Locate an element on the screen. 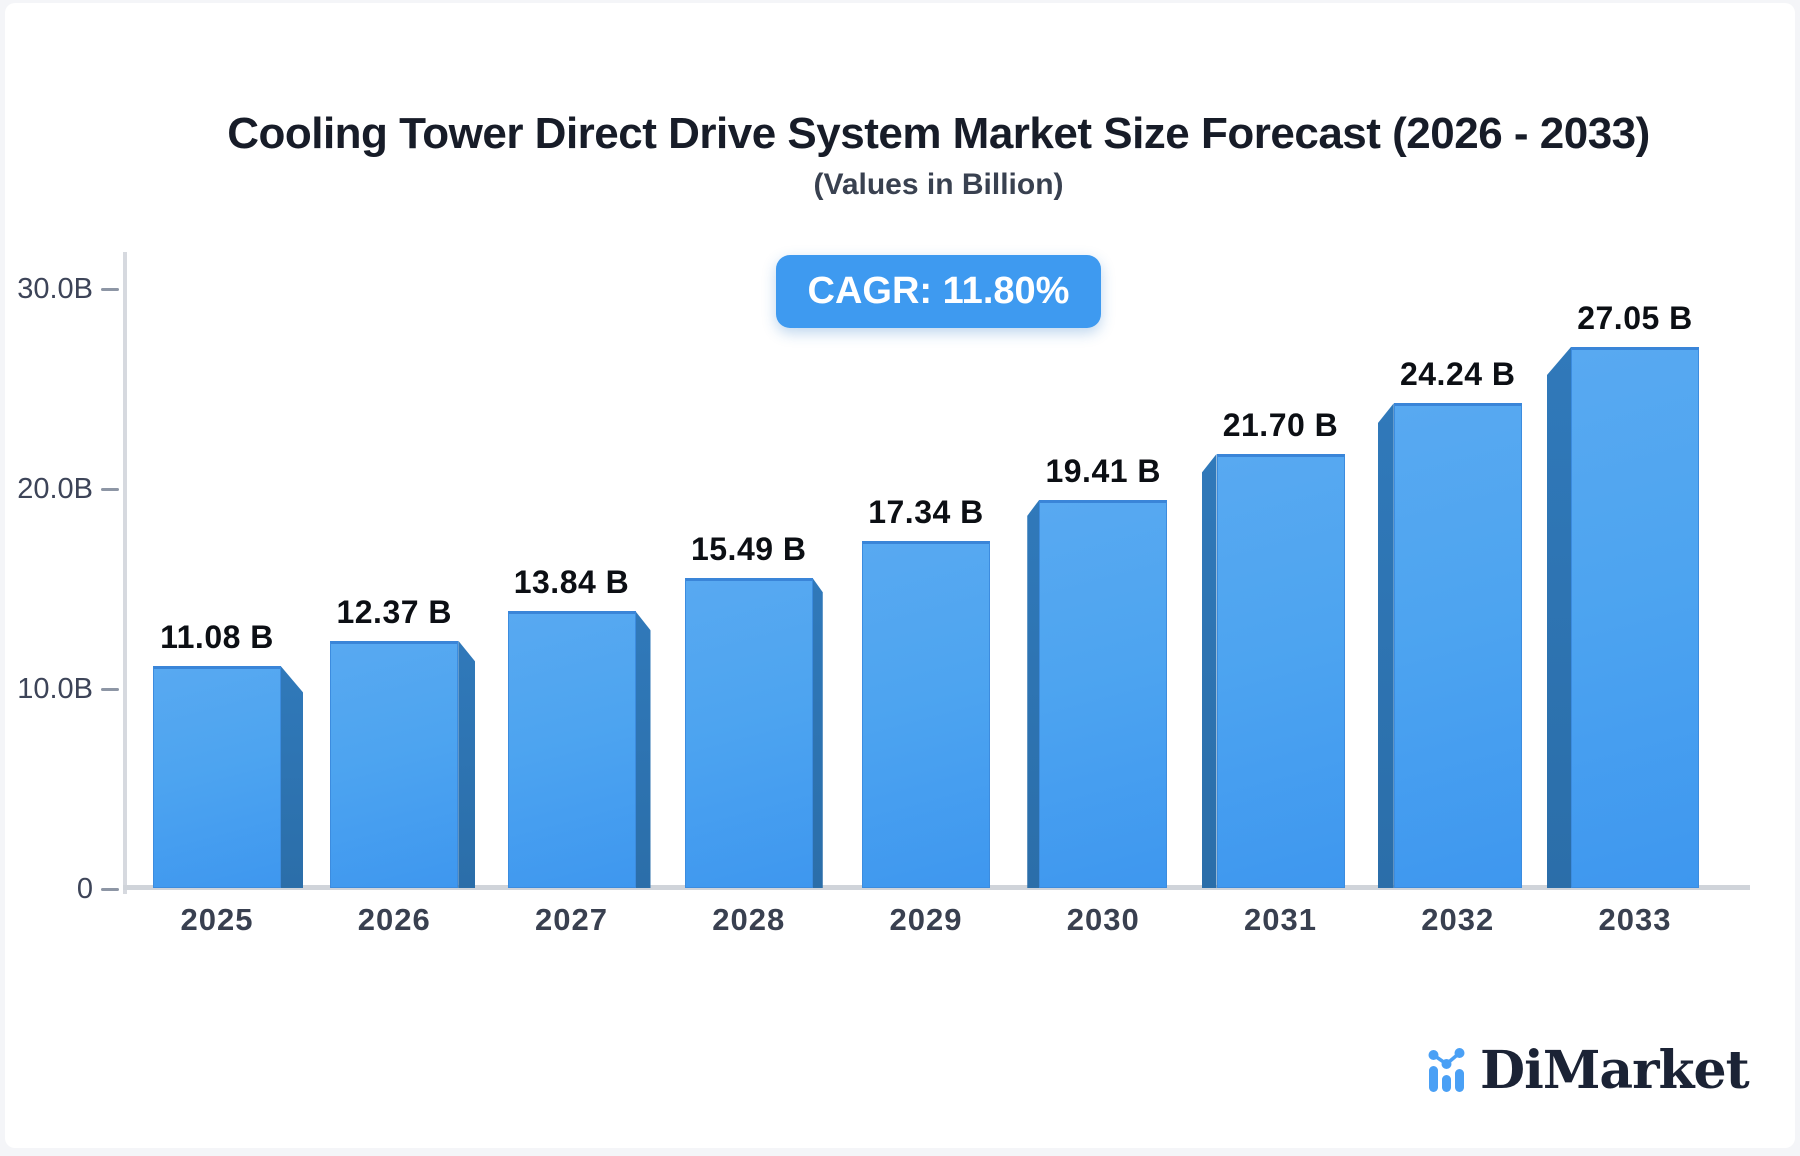 Image resolution: width=1800 pixels, height=1156 pixels. bar-value-label: 24.24 B is located at coordinates (1457, 374).